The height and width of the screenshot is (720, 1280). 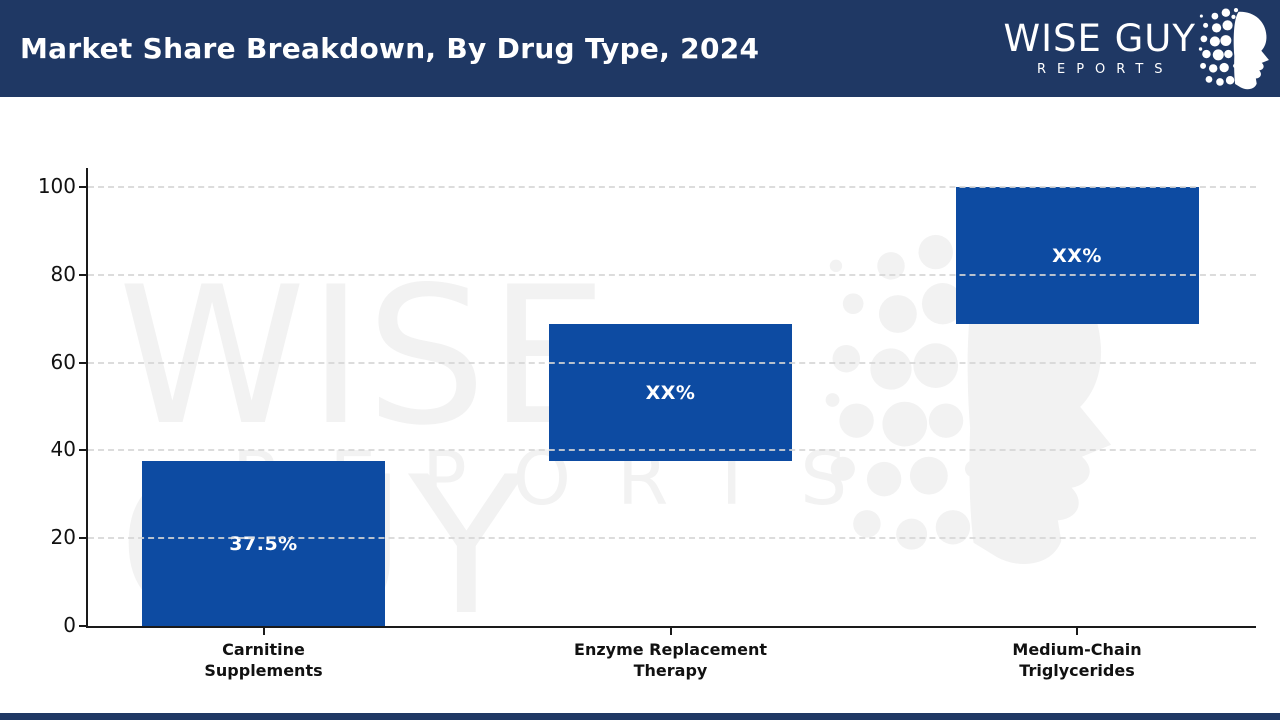 I want to click on wiseguy-logo: WISE GUY REPORTS, so click(x=1139, y=49).